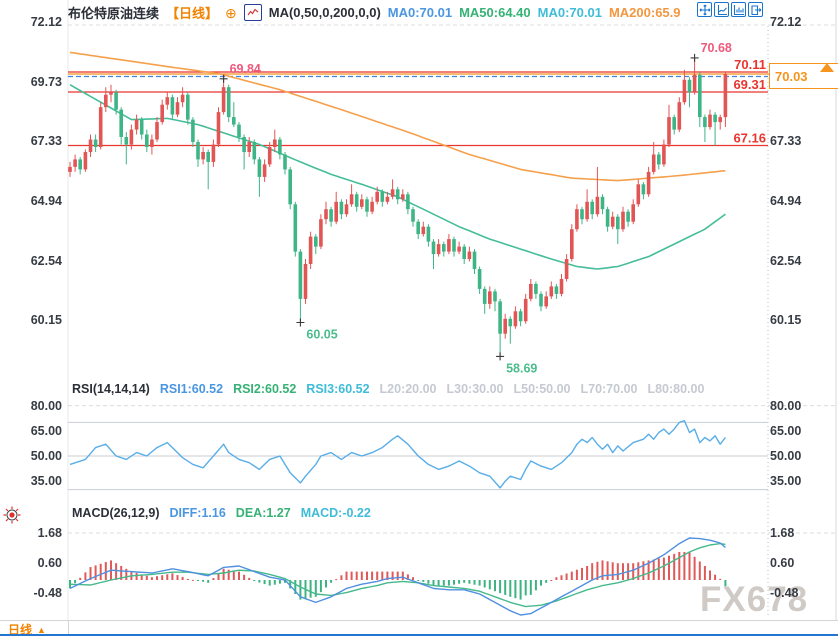 Image resolution: width=838 pixels, height=636 pixels. Describe the element at coordinates (49, 563) in the screenshot. I see `macd-axis-label-left: 0.60` at that location.